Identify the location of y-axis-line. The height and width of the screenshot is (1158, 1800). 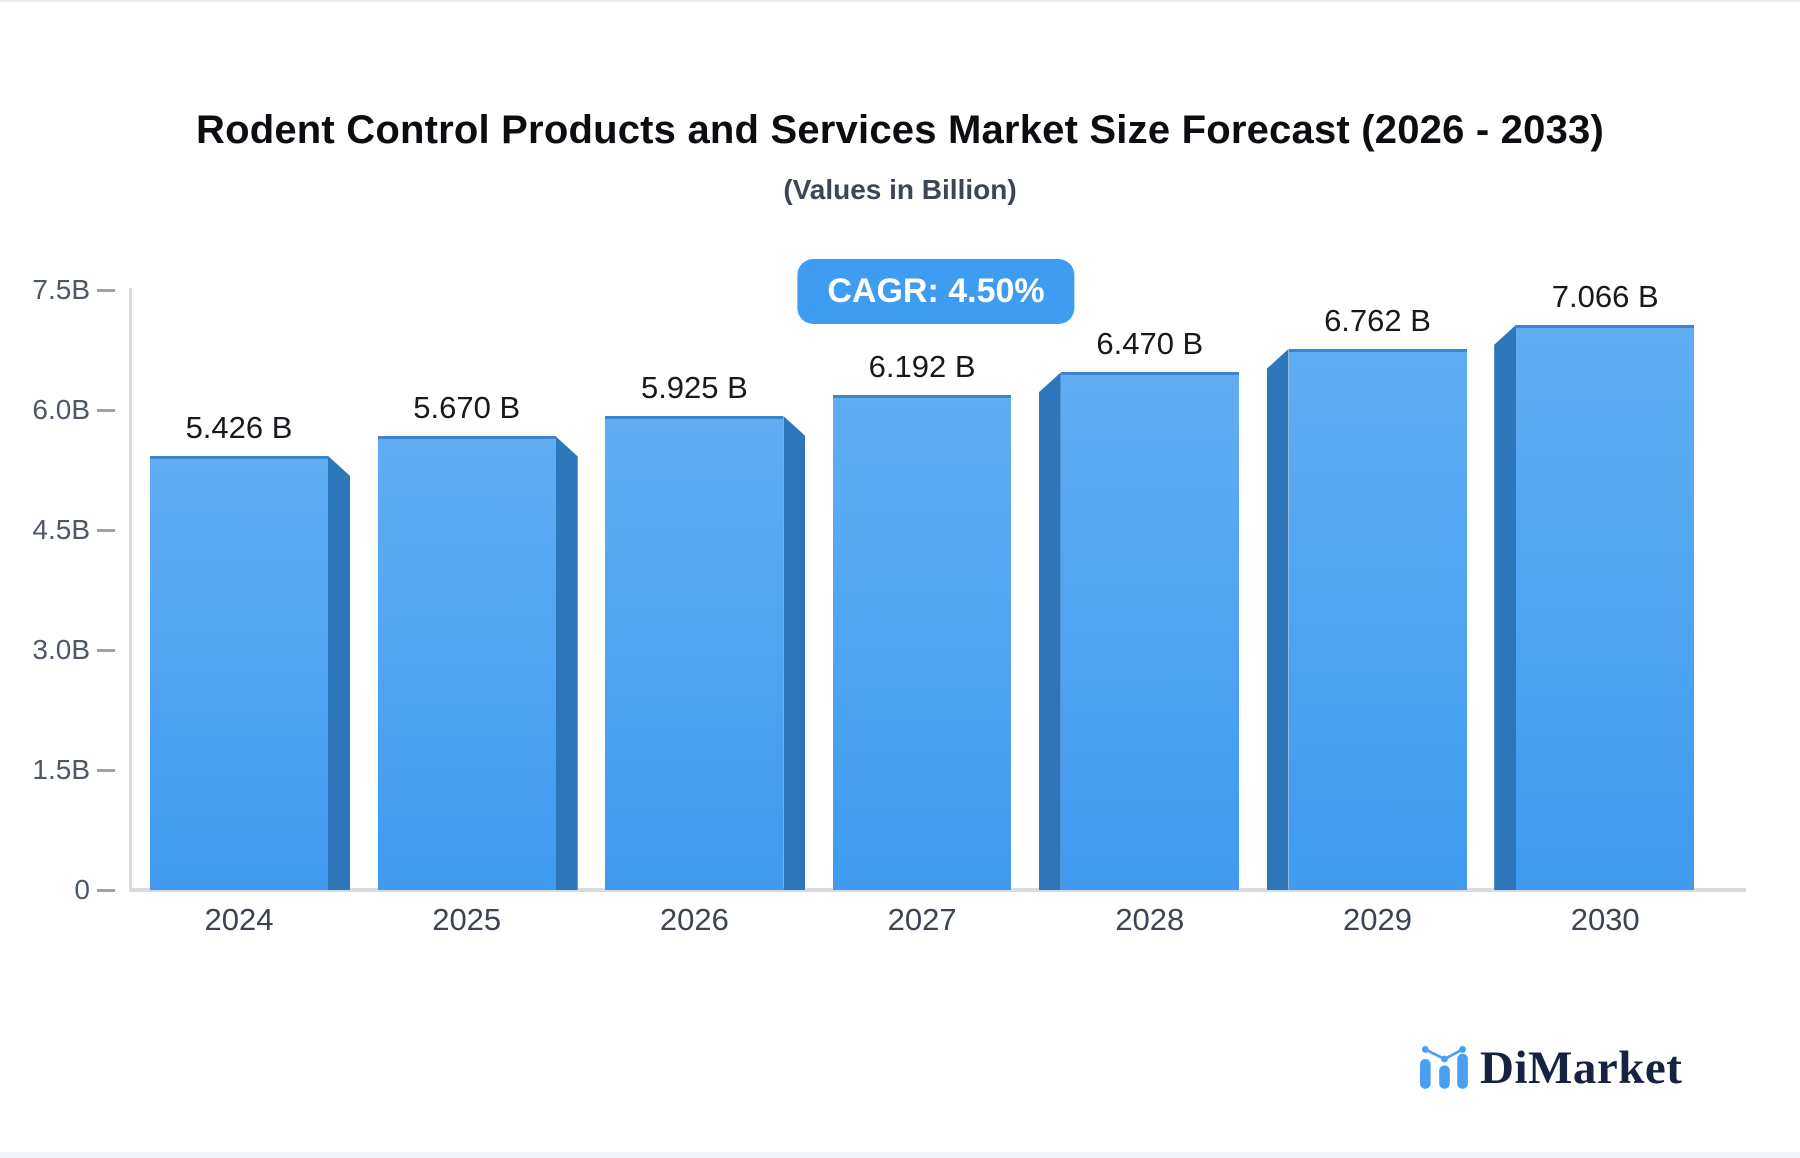
(130, 590).